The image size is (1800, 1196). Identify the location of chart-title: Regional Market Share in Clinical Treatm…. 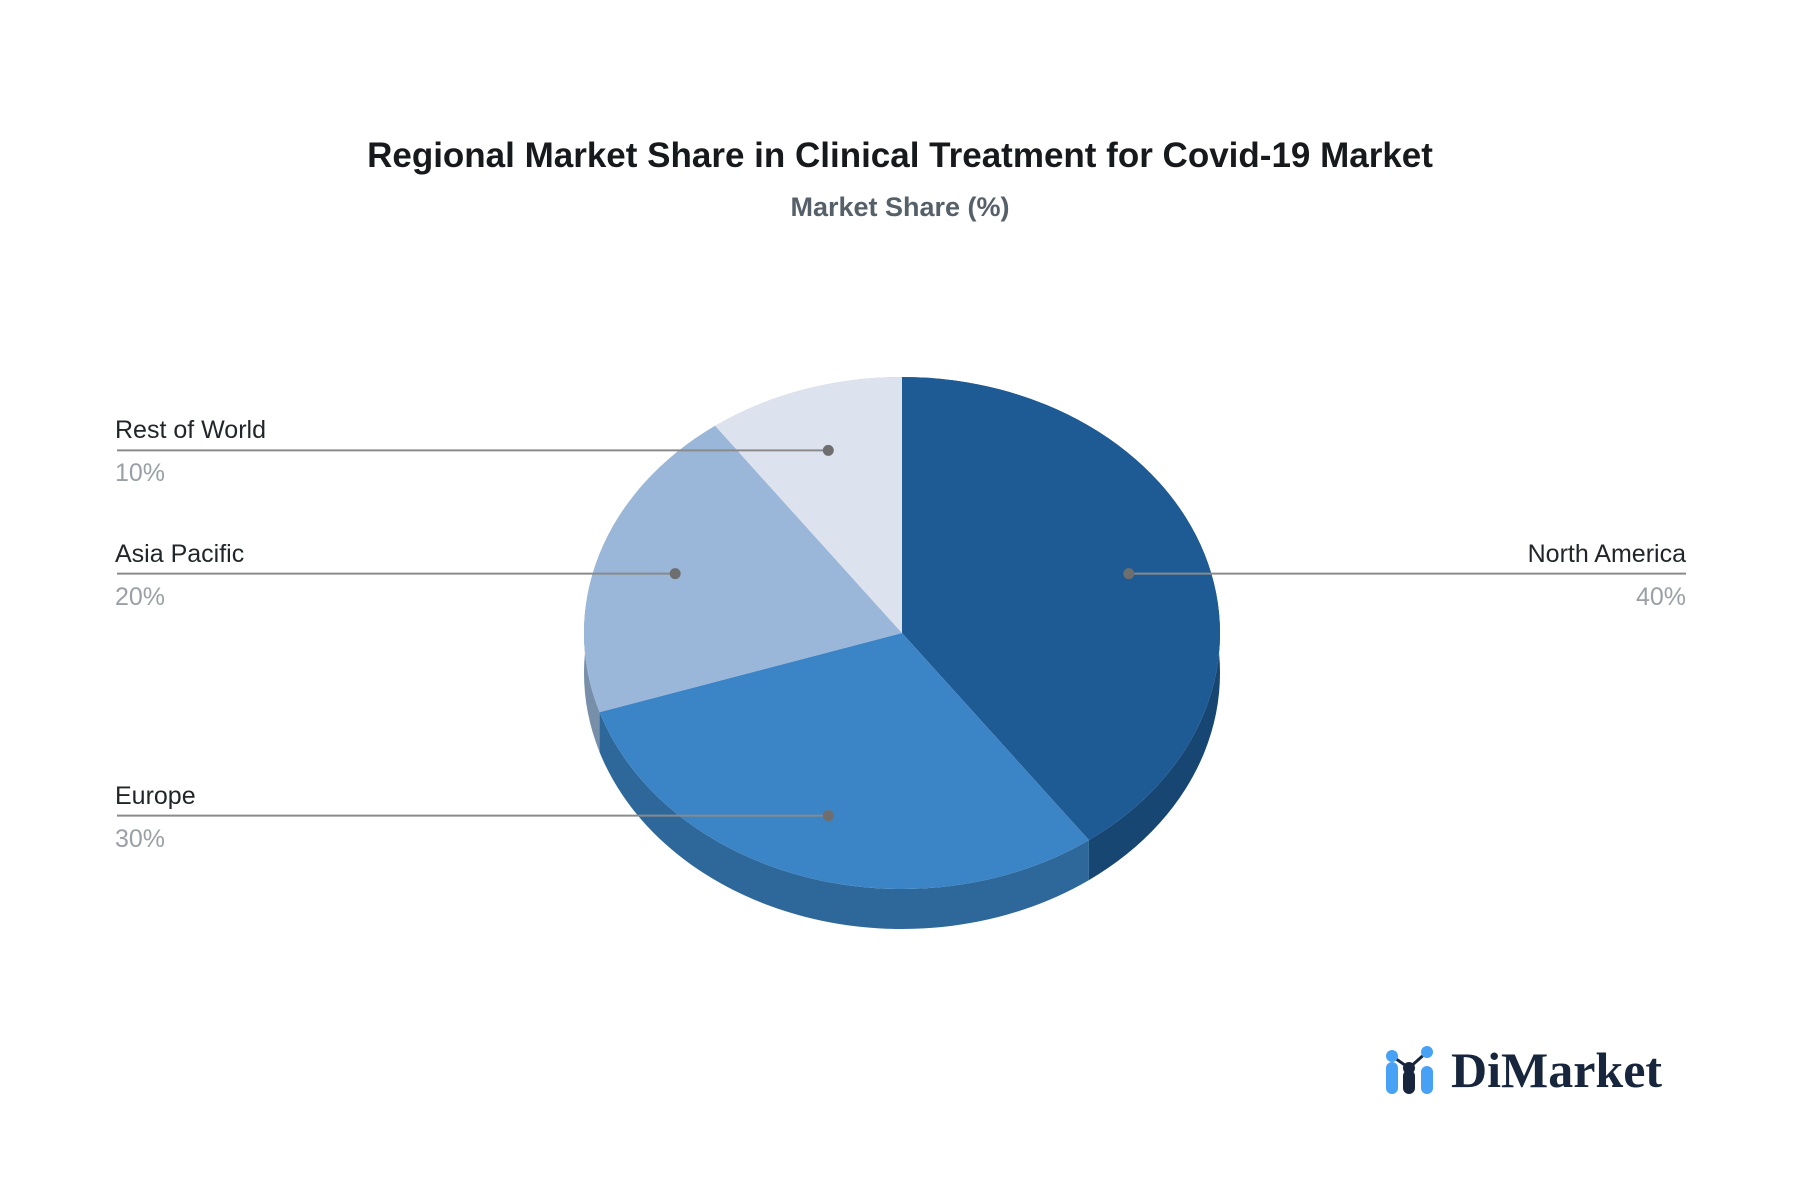
(900, 155).